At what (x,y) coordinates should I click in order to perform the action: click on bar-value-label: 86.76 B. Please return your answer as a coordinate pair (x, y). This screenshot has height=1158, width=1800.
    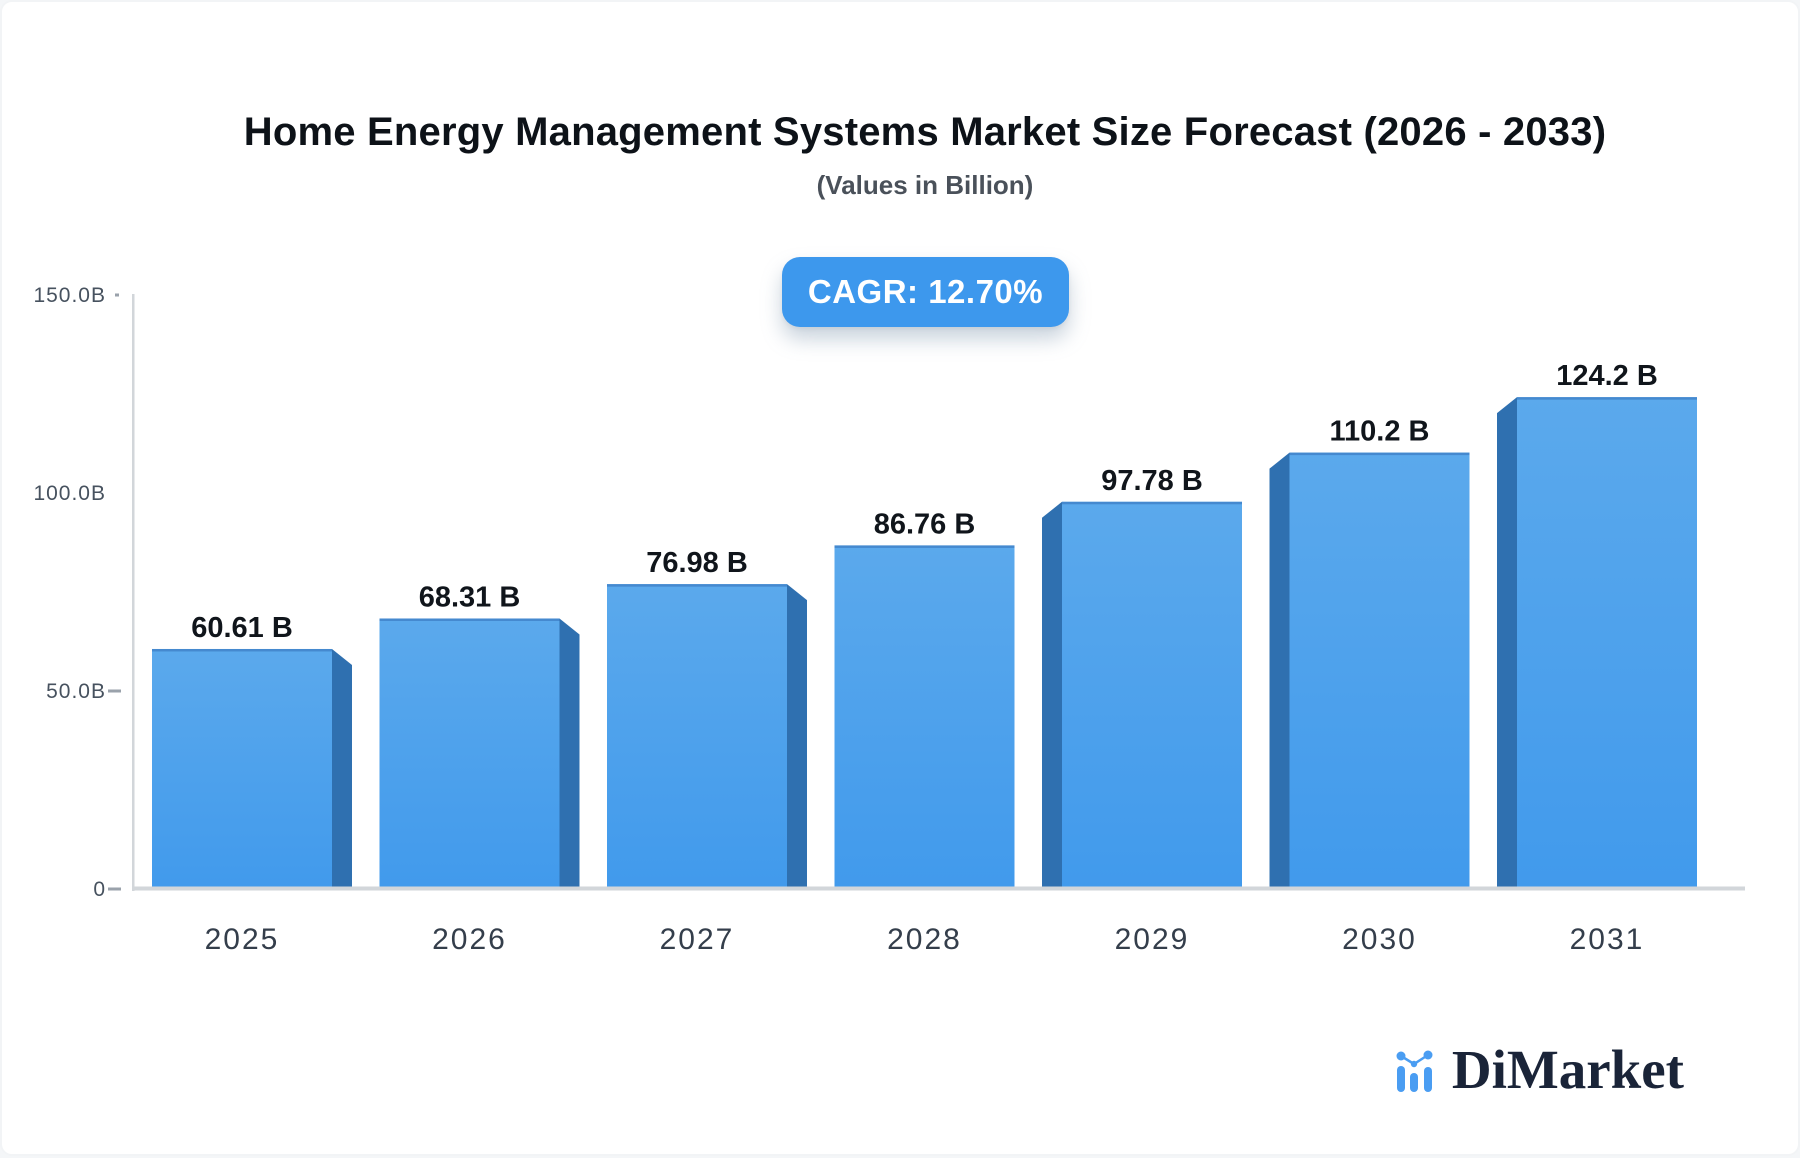
    Looking at the image, I should click on (925, 524).